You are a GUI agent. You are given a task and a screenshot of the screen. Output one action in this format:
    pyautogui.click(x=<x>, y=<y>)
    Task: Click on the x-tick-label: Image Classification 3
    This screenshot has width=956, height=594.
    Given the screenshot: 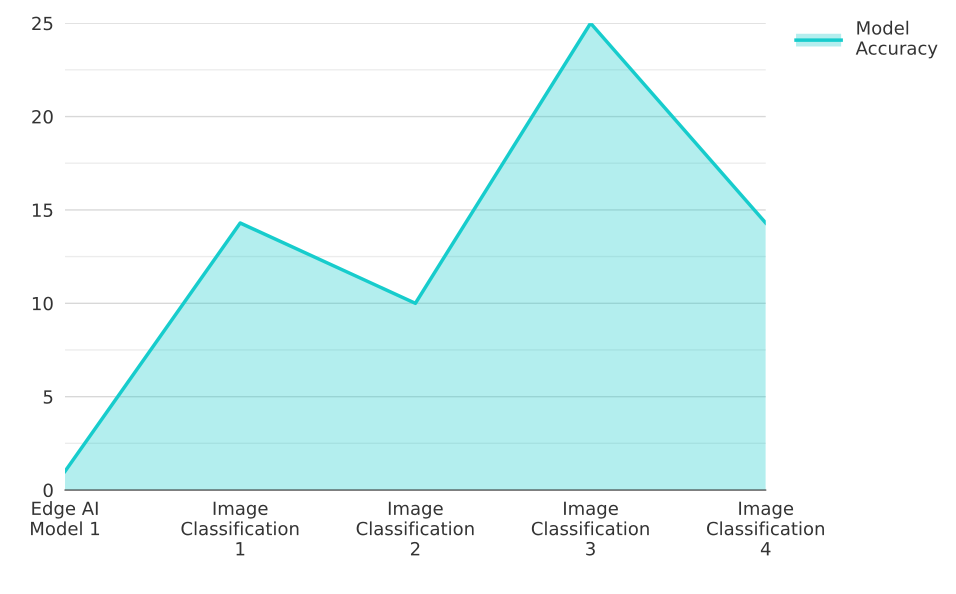 What is the action you would take?
    pyautogui.click(x=590, y=529)
    